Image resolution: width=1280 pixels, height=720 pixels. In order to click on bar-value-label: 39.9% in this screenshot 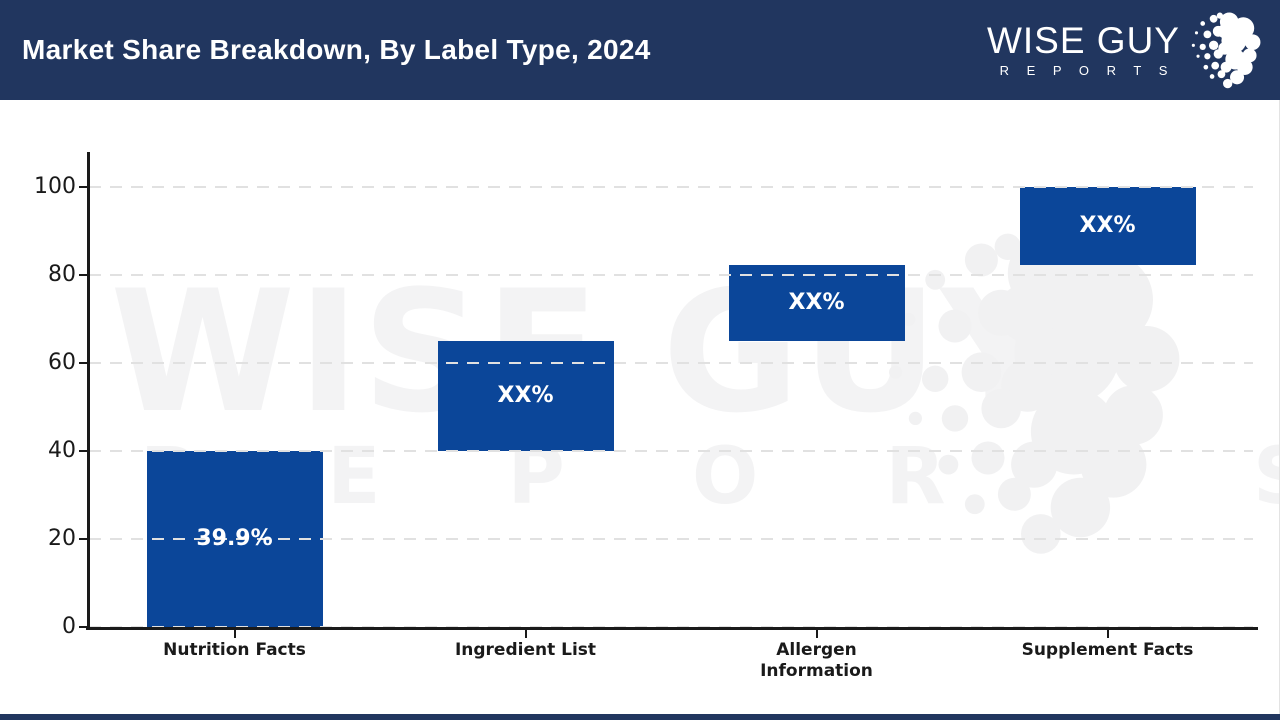, I will do `click(234, 539)`.